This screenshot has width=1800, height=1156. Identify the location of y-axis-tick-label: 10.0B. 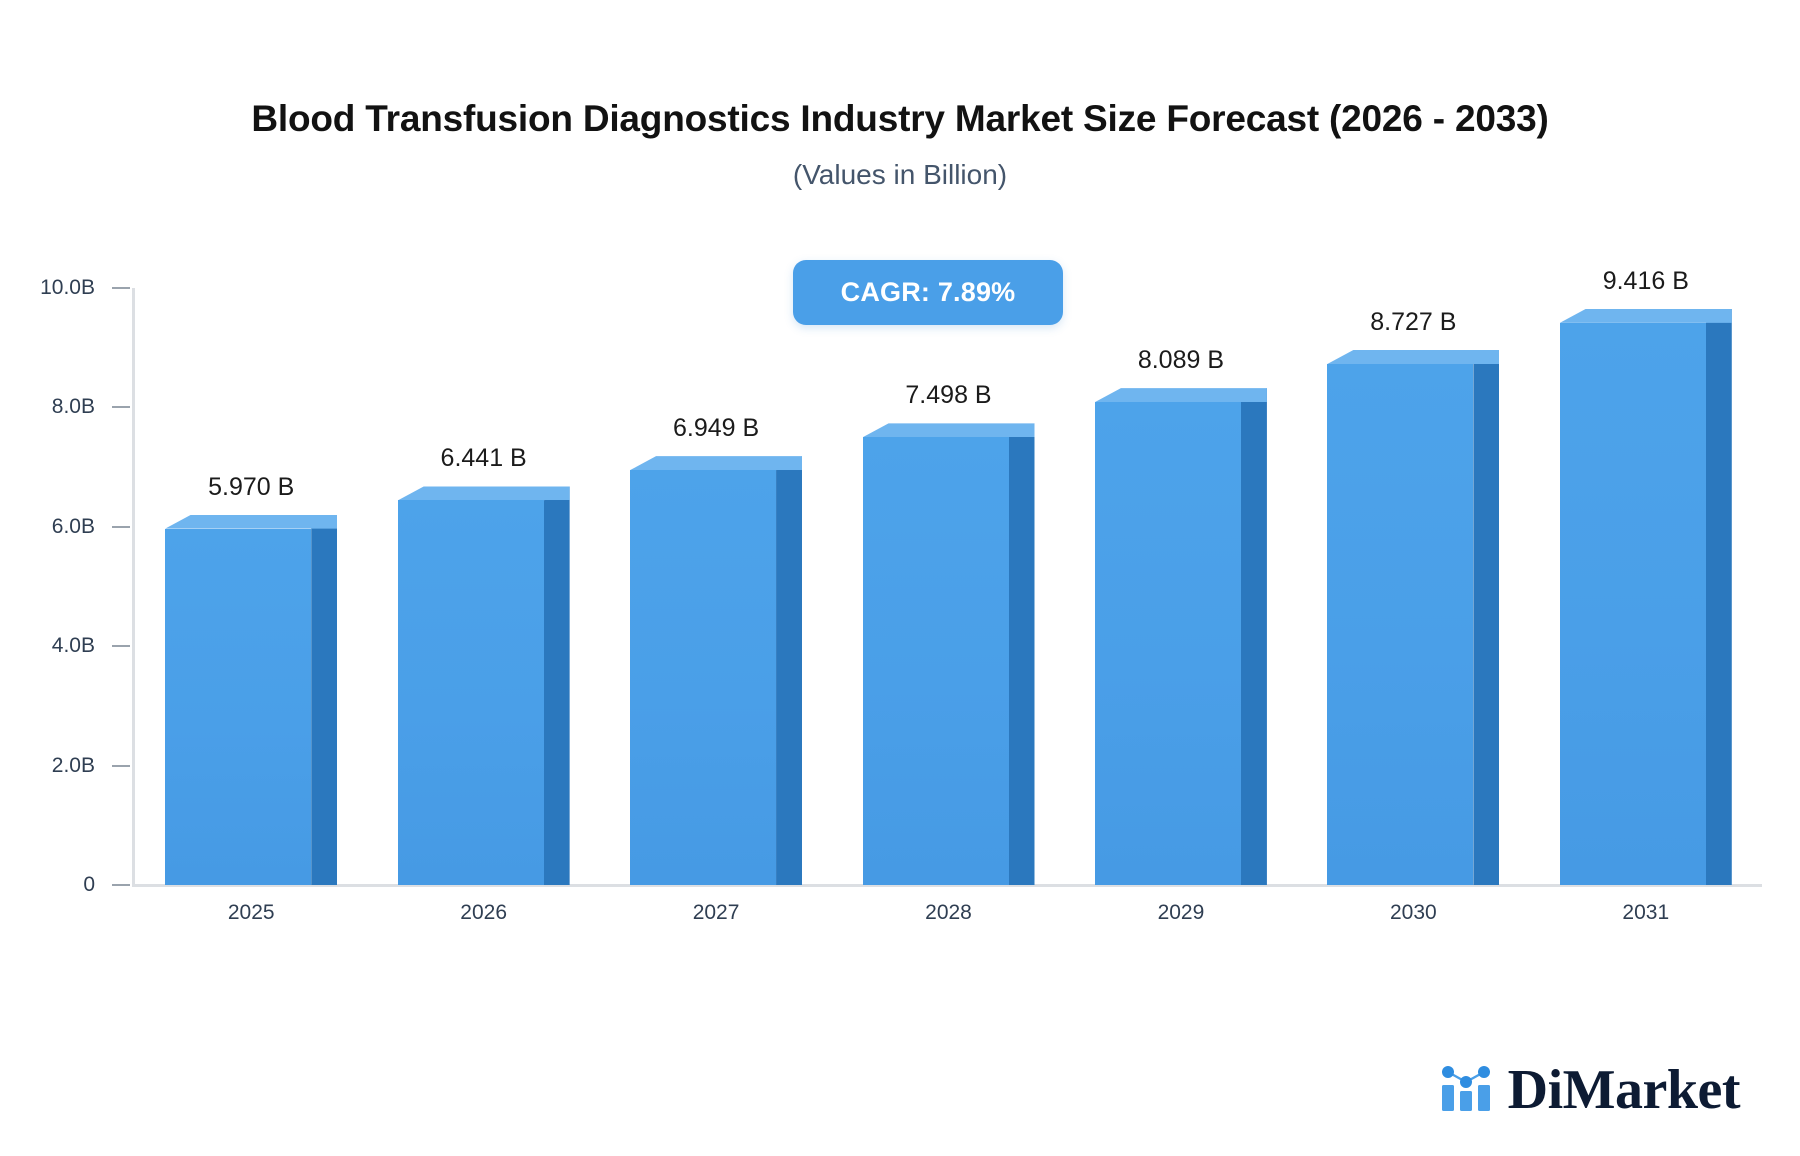
(67, 287).